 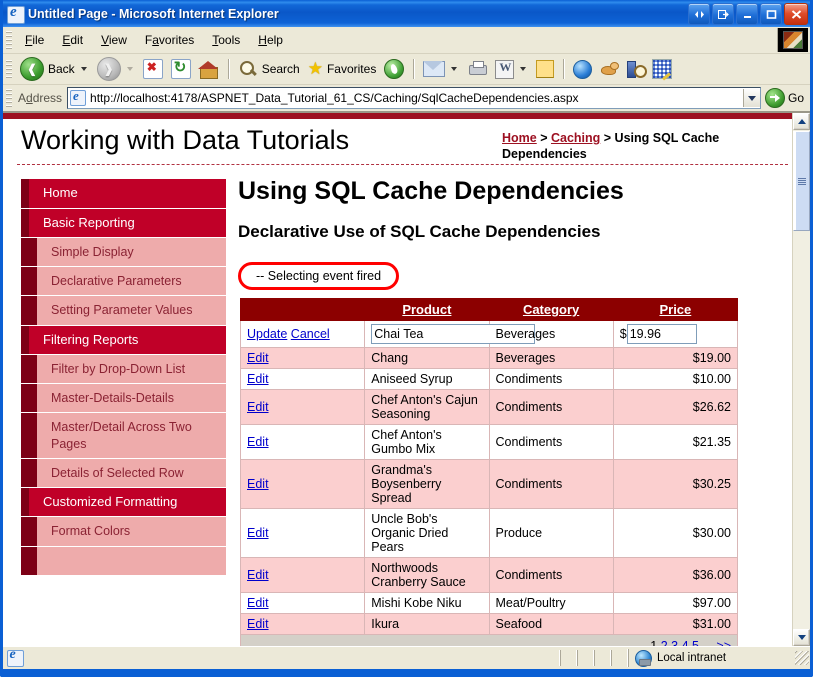 What do you see at coordinates (427, 310) in the screenshot?
I see `column-header-product: Product` at bounding box center [427, 310].